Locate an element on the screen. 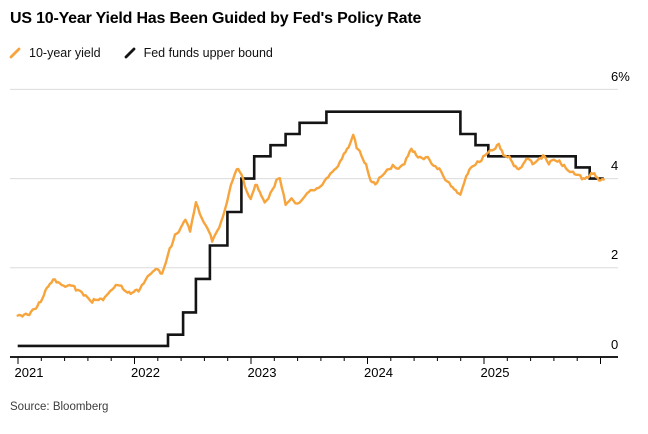  legend-item-fed-funds: Fed funds upper bound is located at coordinates (198, 53).